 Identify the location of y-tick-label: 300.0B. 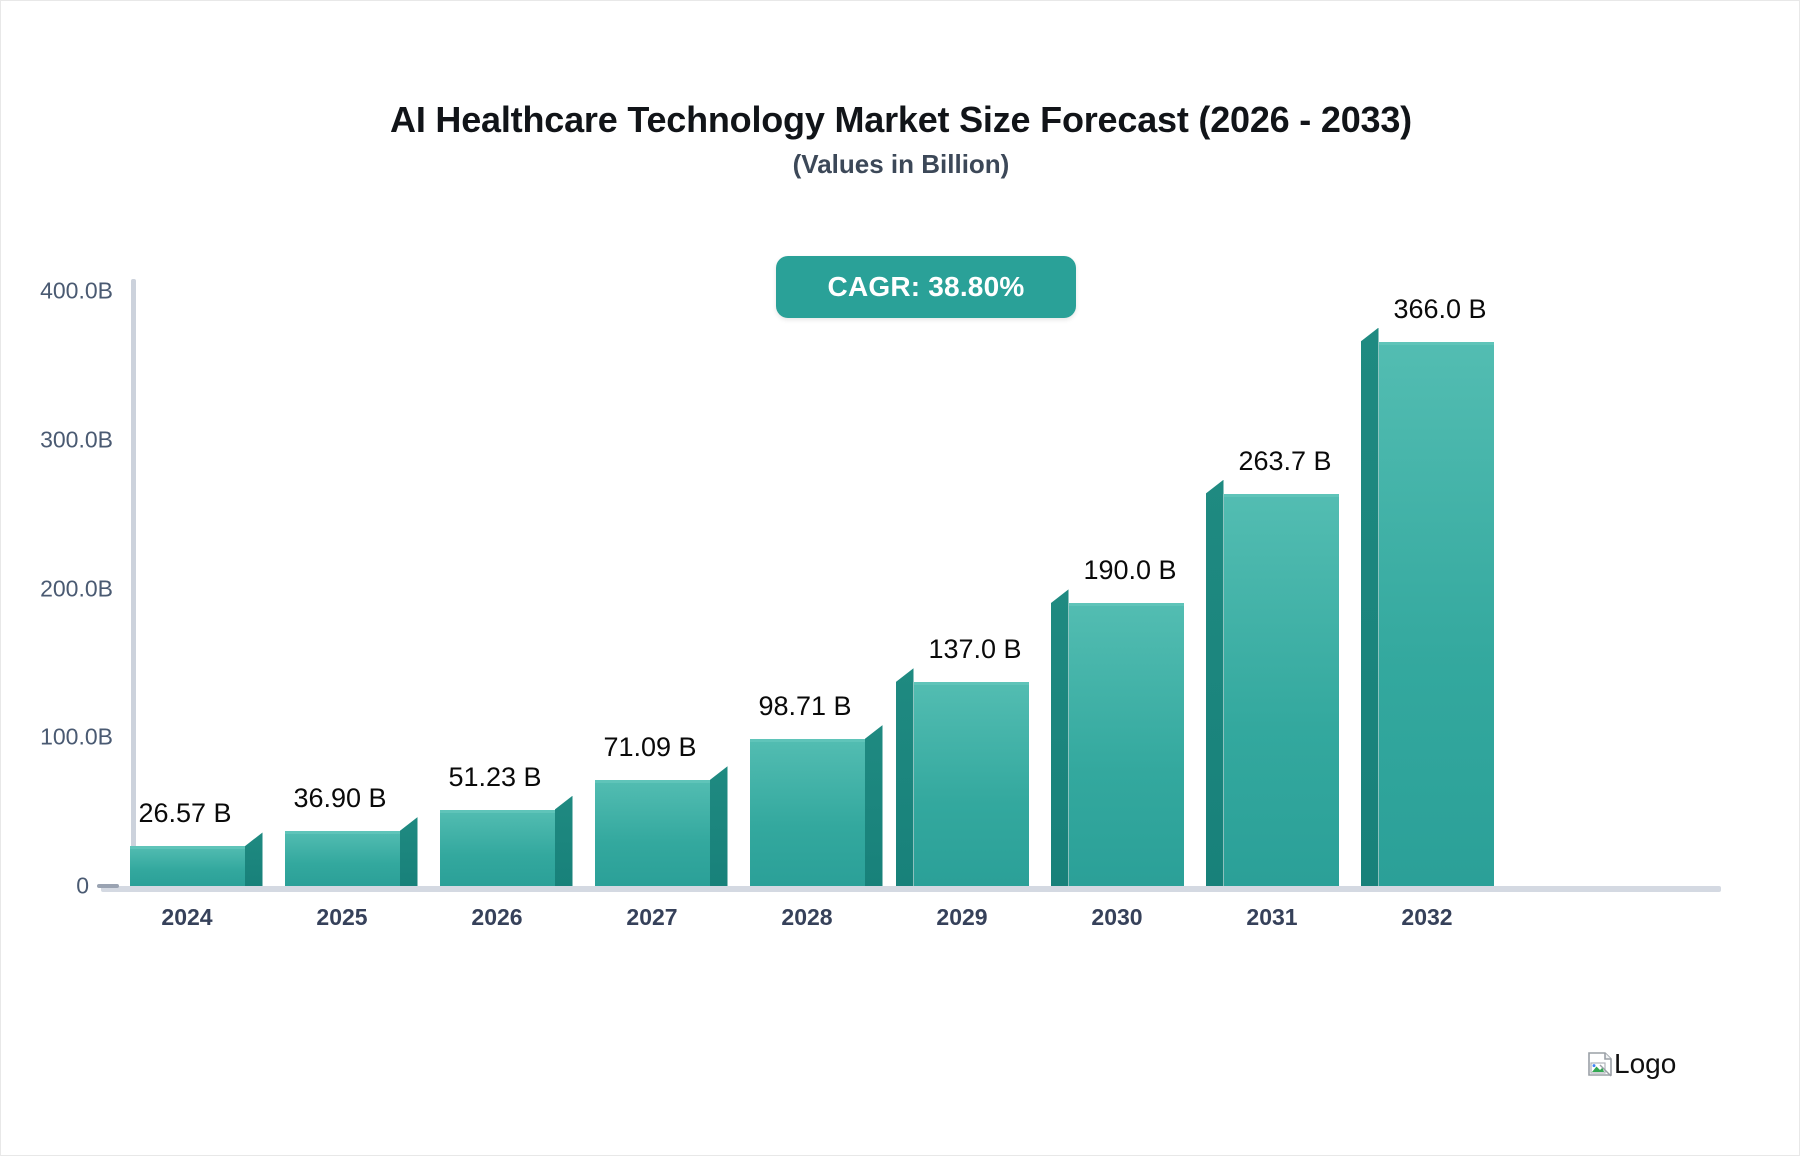
(76, 439).